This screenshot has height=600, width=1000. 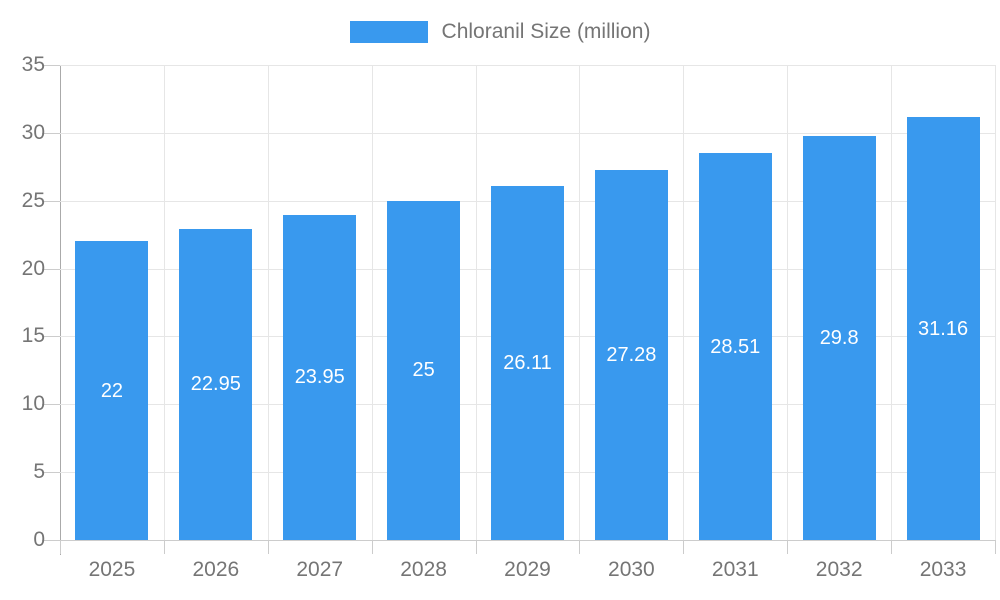 I want to click on chart-legend: Chloranil Size (million), so click(x=500, y=32).